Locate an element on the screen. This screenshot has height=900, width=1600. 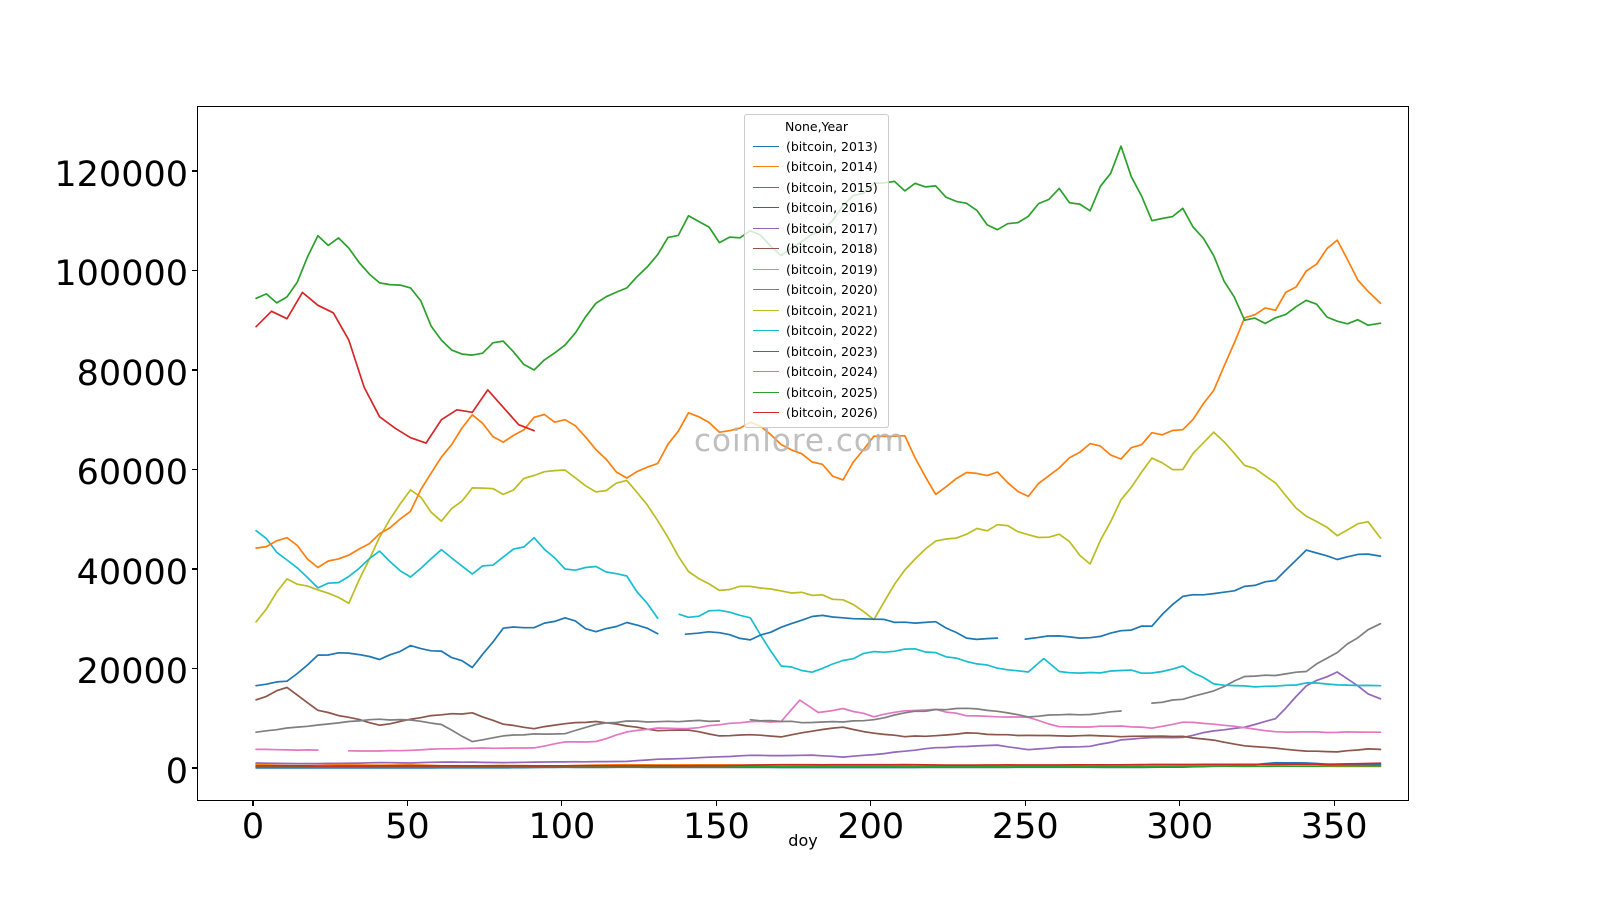
series-line-2018 is located at coordinates (818, 719).